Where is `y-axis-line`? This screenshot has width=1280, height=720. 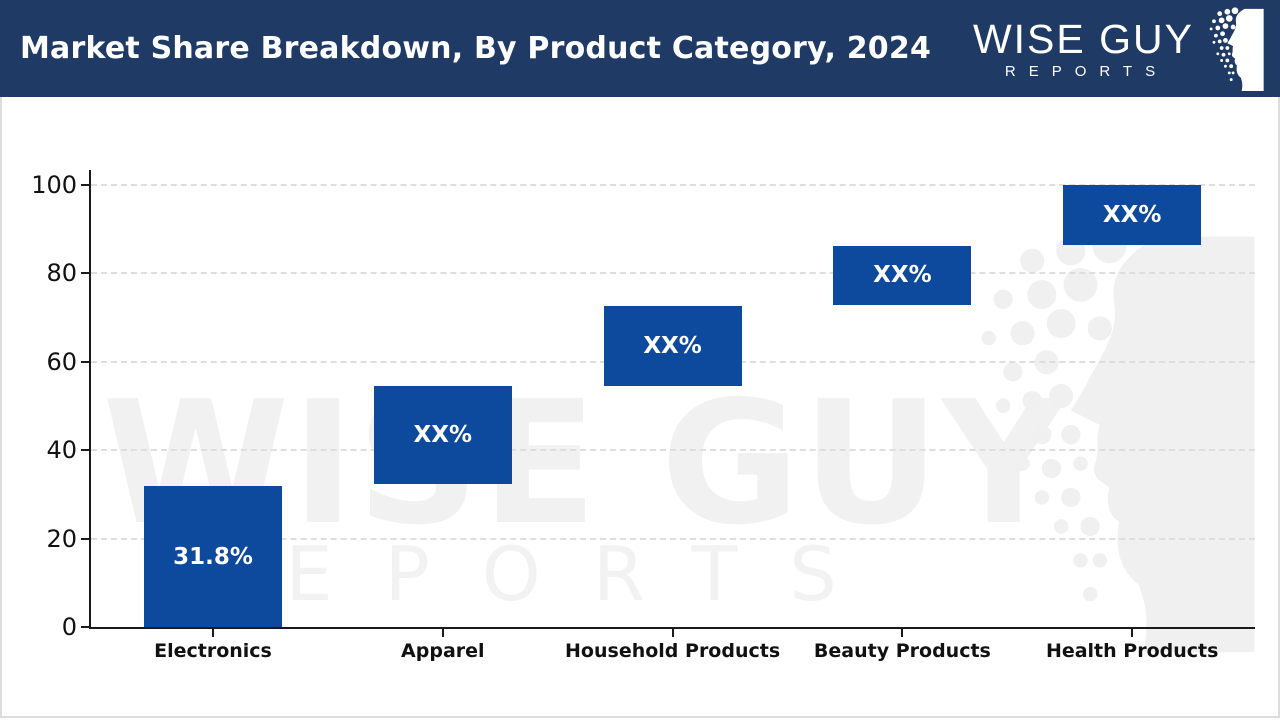 y-axis-line is located at coordinates (90, 399).